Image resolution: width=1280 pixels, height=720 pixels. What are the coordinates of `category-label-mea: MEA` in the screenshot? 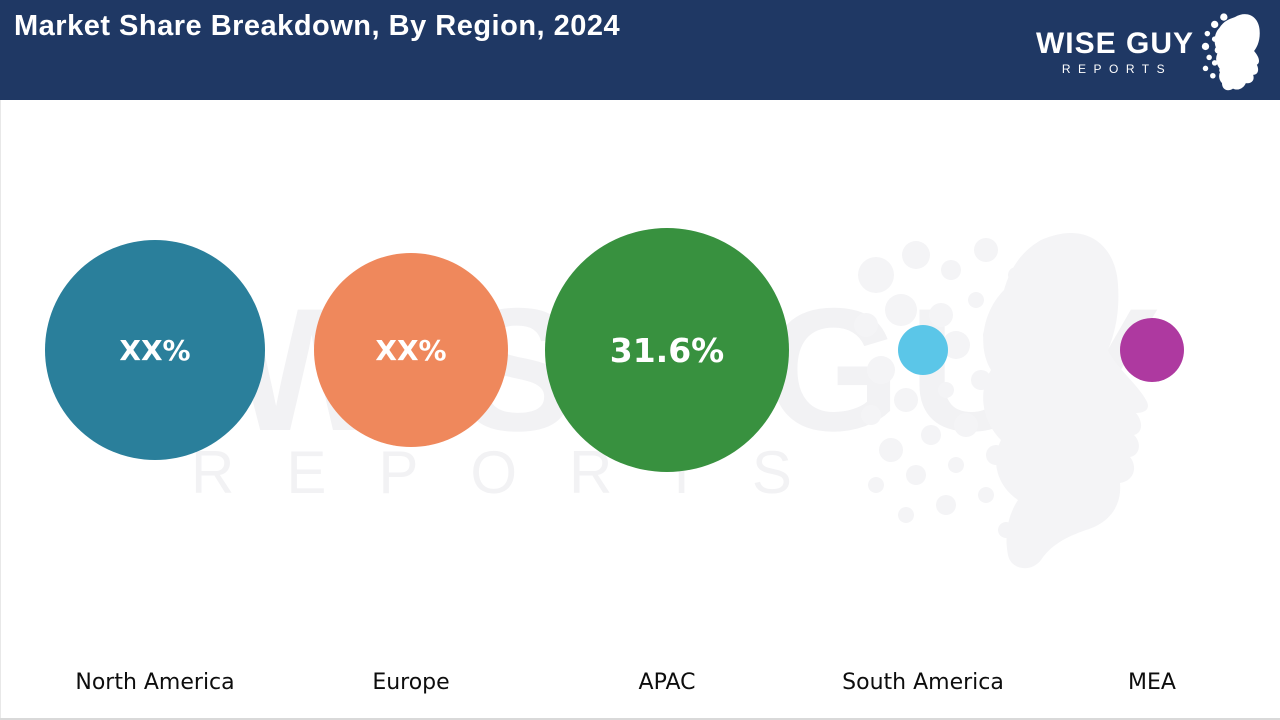 It's located at (1152, 682).